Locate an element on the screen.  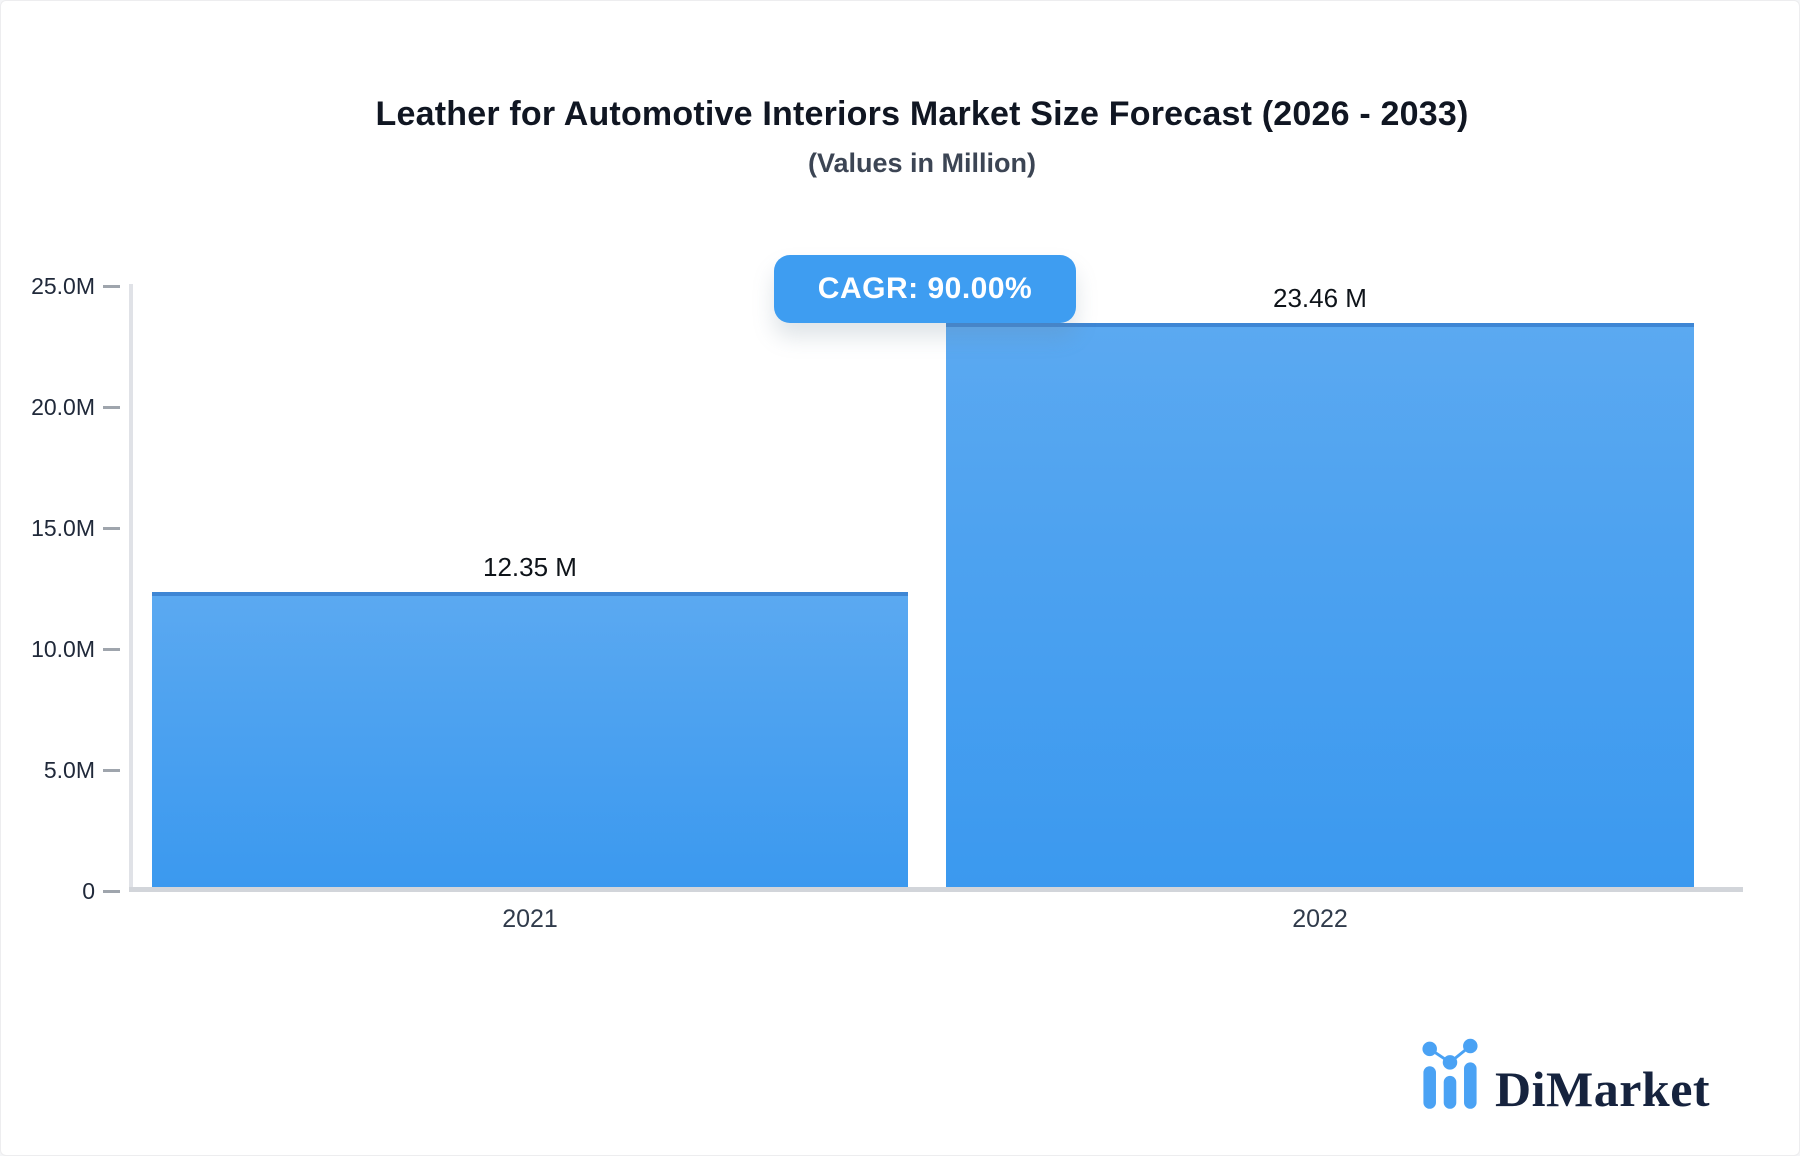
brand-logo: DiMarket is located at coordinates (1565, 1076).